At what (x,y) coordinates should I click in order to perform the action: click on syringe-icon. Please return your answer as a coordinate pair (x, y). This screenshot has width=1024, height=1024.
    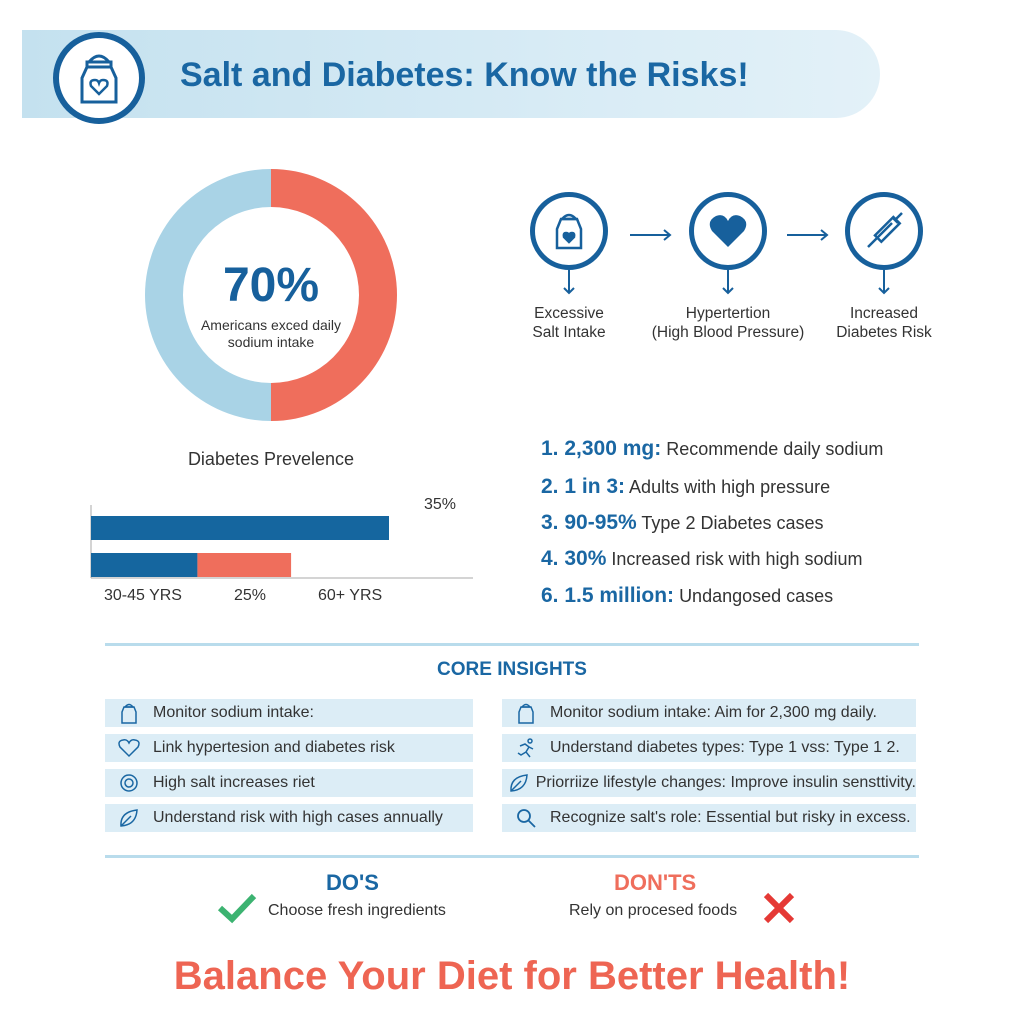
    Looking at the image, I should click on (884, 231).